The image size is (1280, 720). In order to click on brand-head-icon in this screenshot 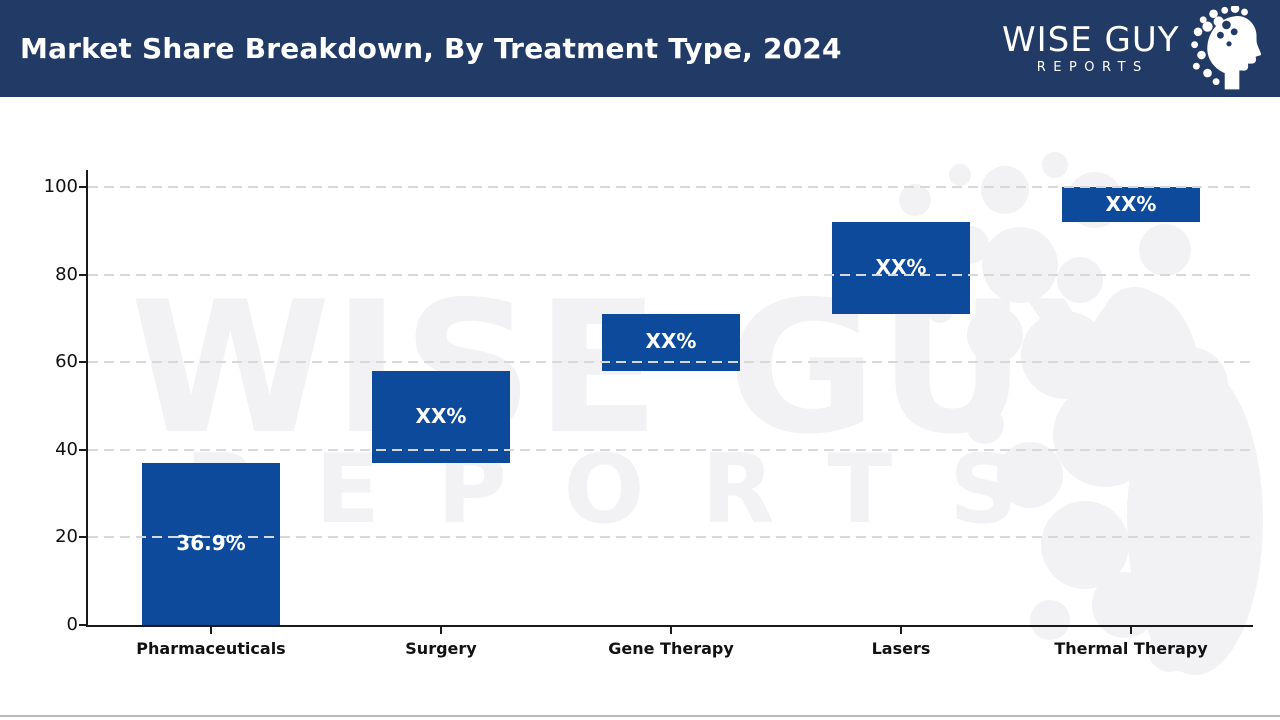, I will do `click(1225, 48)`.